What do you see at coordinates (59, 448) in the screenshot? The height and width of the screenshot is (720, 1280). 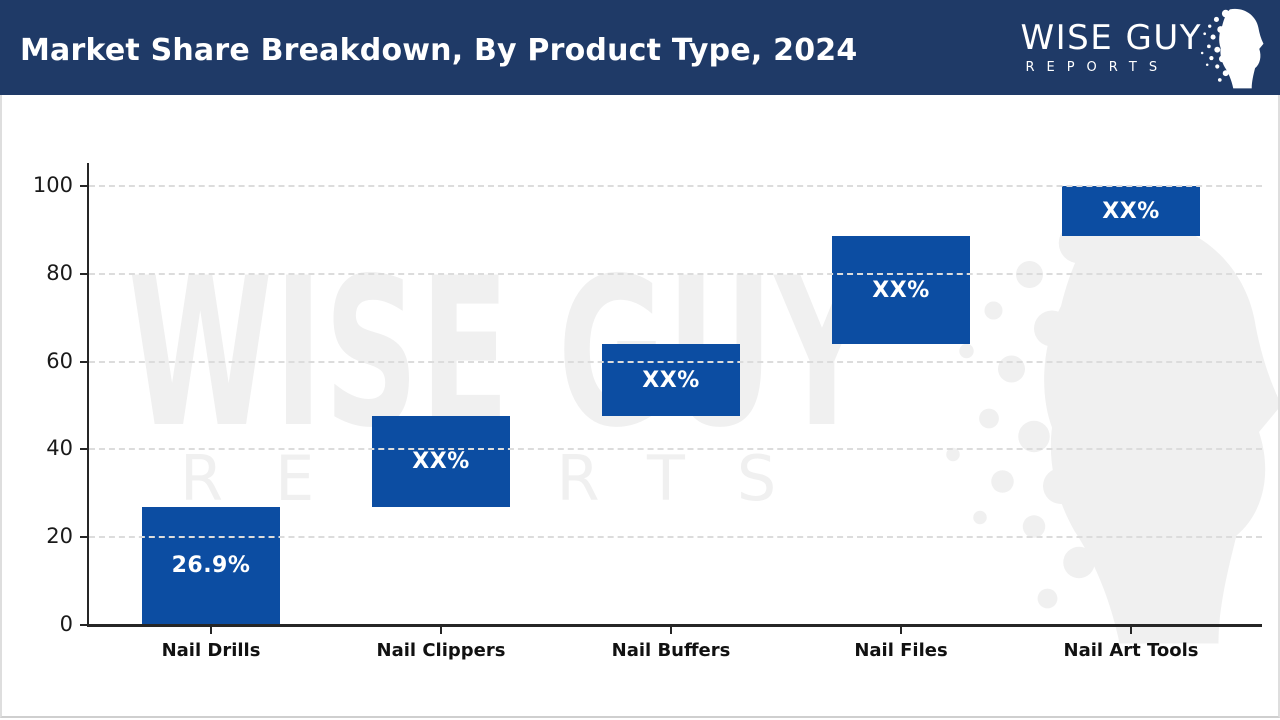 I see `y-tick-label: 40` at bounding box center [59, 448].